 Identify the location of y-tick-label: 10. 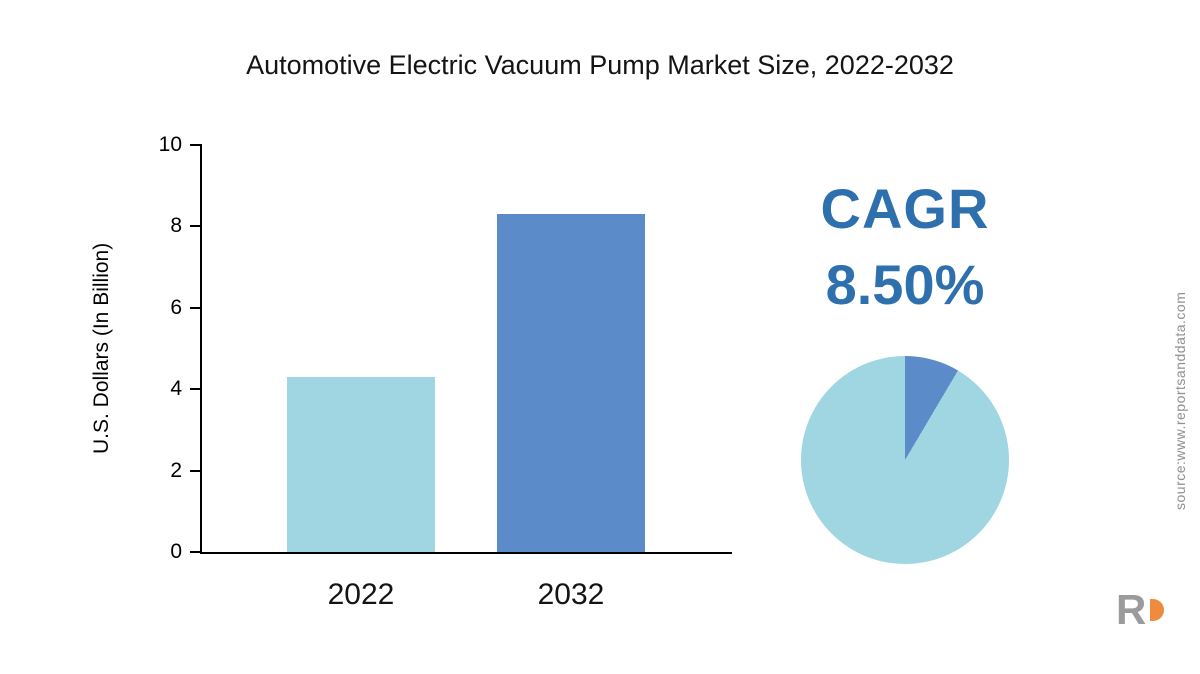
(170, 144).